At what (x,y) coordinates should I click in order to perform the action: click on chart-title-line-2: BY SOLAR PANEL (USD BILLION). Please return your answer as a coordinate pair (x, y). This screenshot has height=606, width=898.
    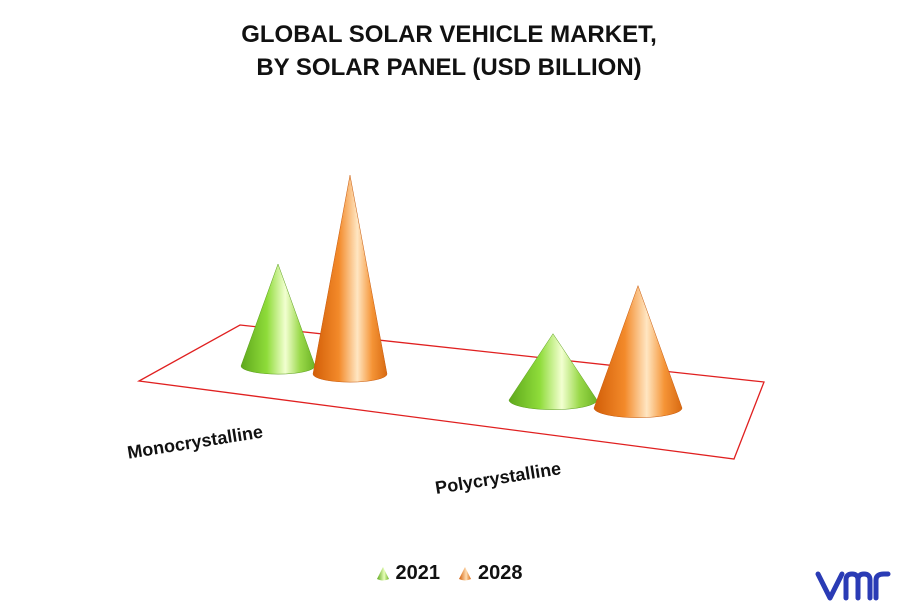
    Looking at the image, I should click on (449, 67).